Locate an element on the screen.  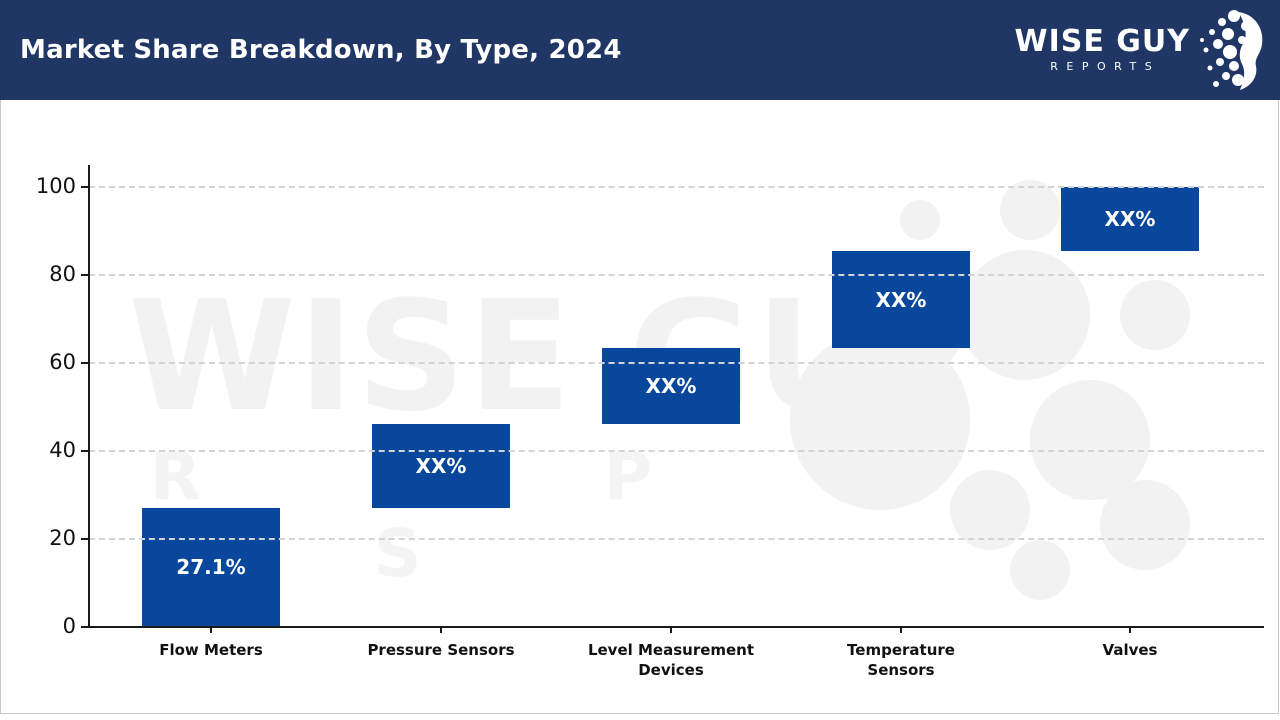
brand-logo-reports: REPORTS is located at coordinates (1105, 66).